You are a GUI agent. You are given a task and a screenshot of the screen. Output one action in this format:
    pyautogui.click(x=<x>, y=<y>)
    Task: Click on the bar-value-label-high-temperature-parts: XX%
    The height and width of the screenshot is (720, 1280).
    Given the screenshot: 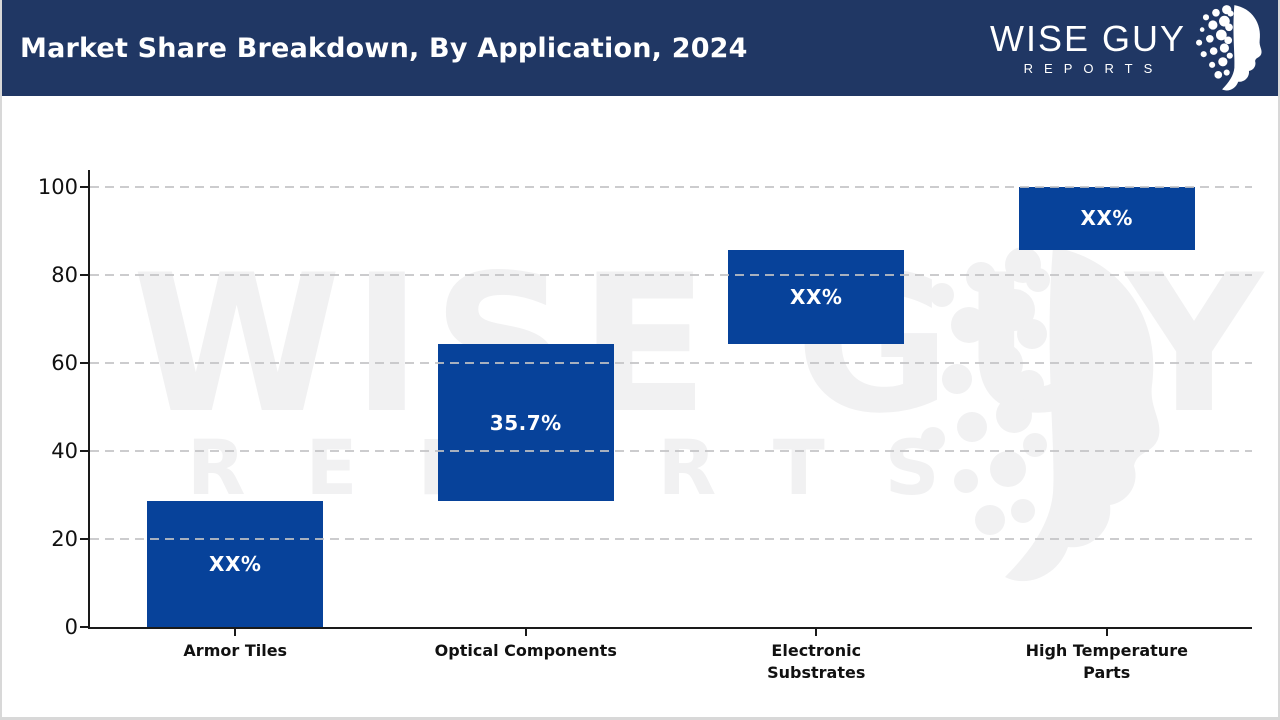 What is the action you would take?
    pyautogui.click(x=1106, y=218)
    